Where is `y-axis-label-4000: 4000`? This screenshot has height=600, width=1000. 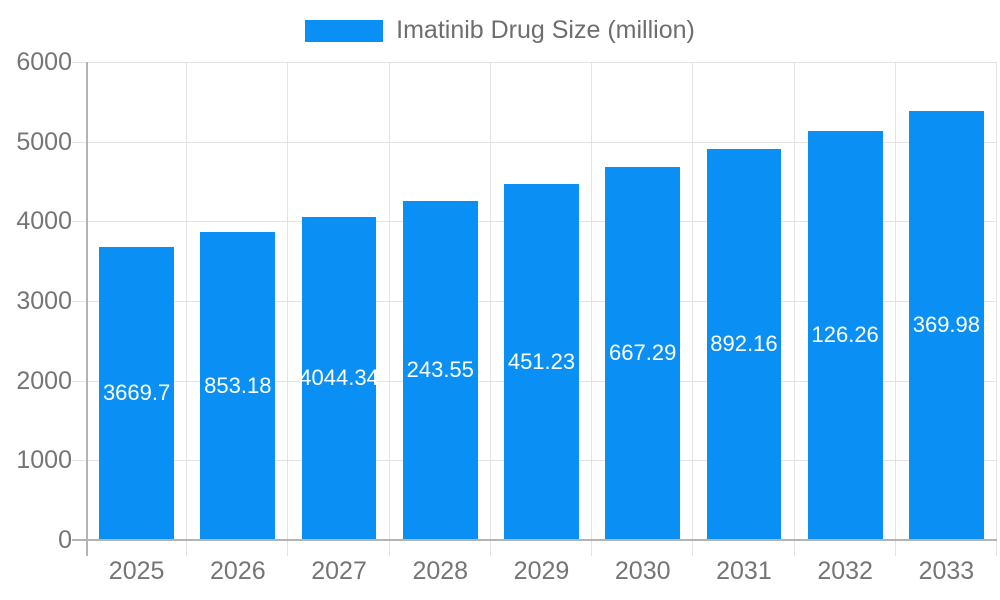
y-axis-label-4000: 4000 is located at coordinates (44, 221).